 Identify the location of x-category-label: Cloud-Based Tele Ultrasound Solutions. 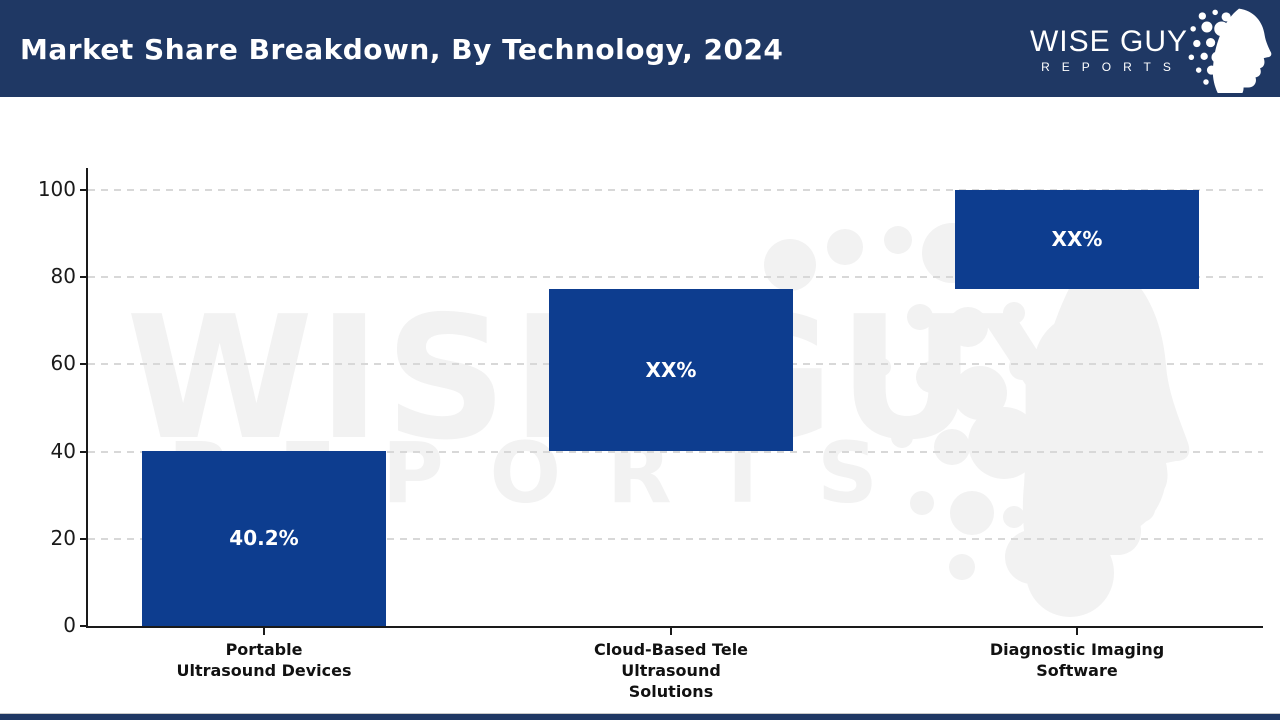
(671, 670).